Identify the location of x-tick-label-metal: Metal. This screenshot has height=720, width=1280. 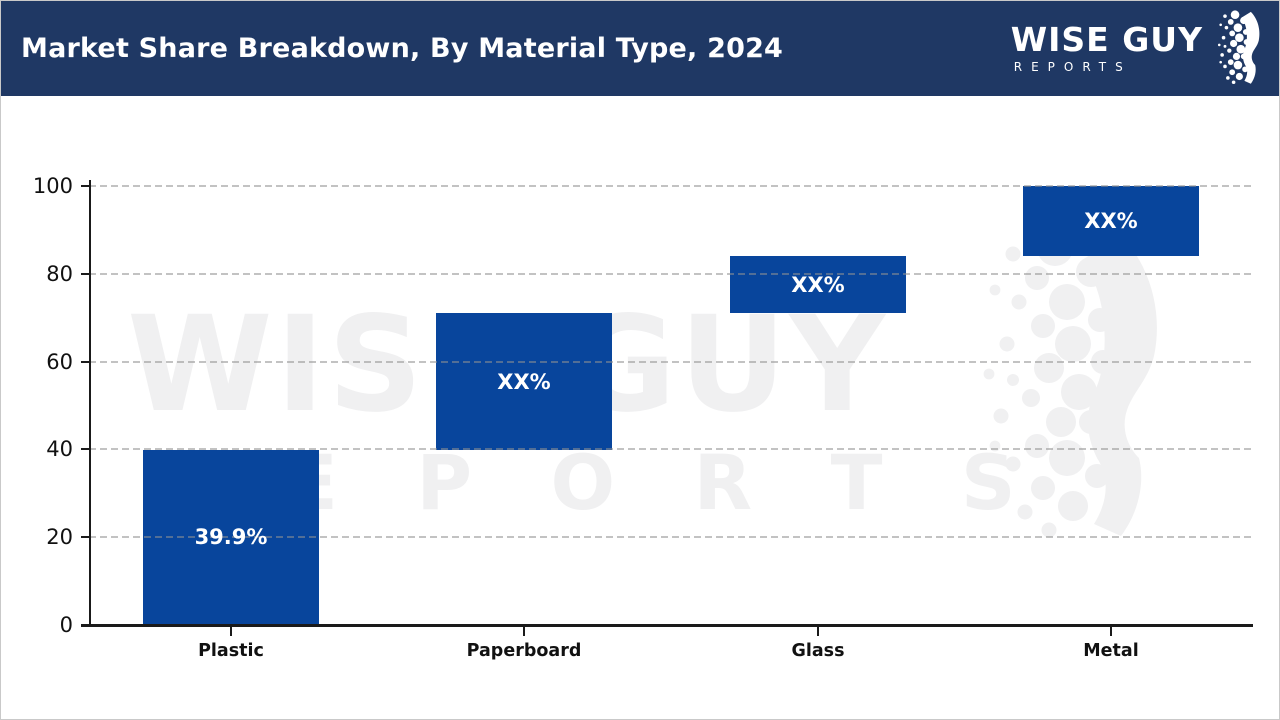
(1111, 651).